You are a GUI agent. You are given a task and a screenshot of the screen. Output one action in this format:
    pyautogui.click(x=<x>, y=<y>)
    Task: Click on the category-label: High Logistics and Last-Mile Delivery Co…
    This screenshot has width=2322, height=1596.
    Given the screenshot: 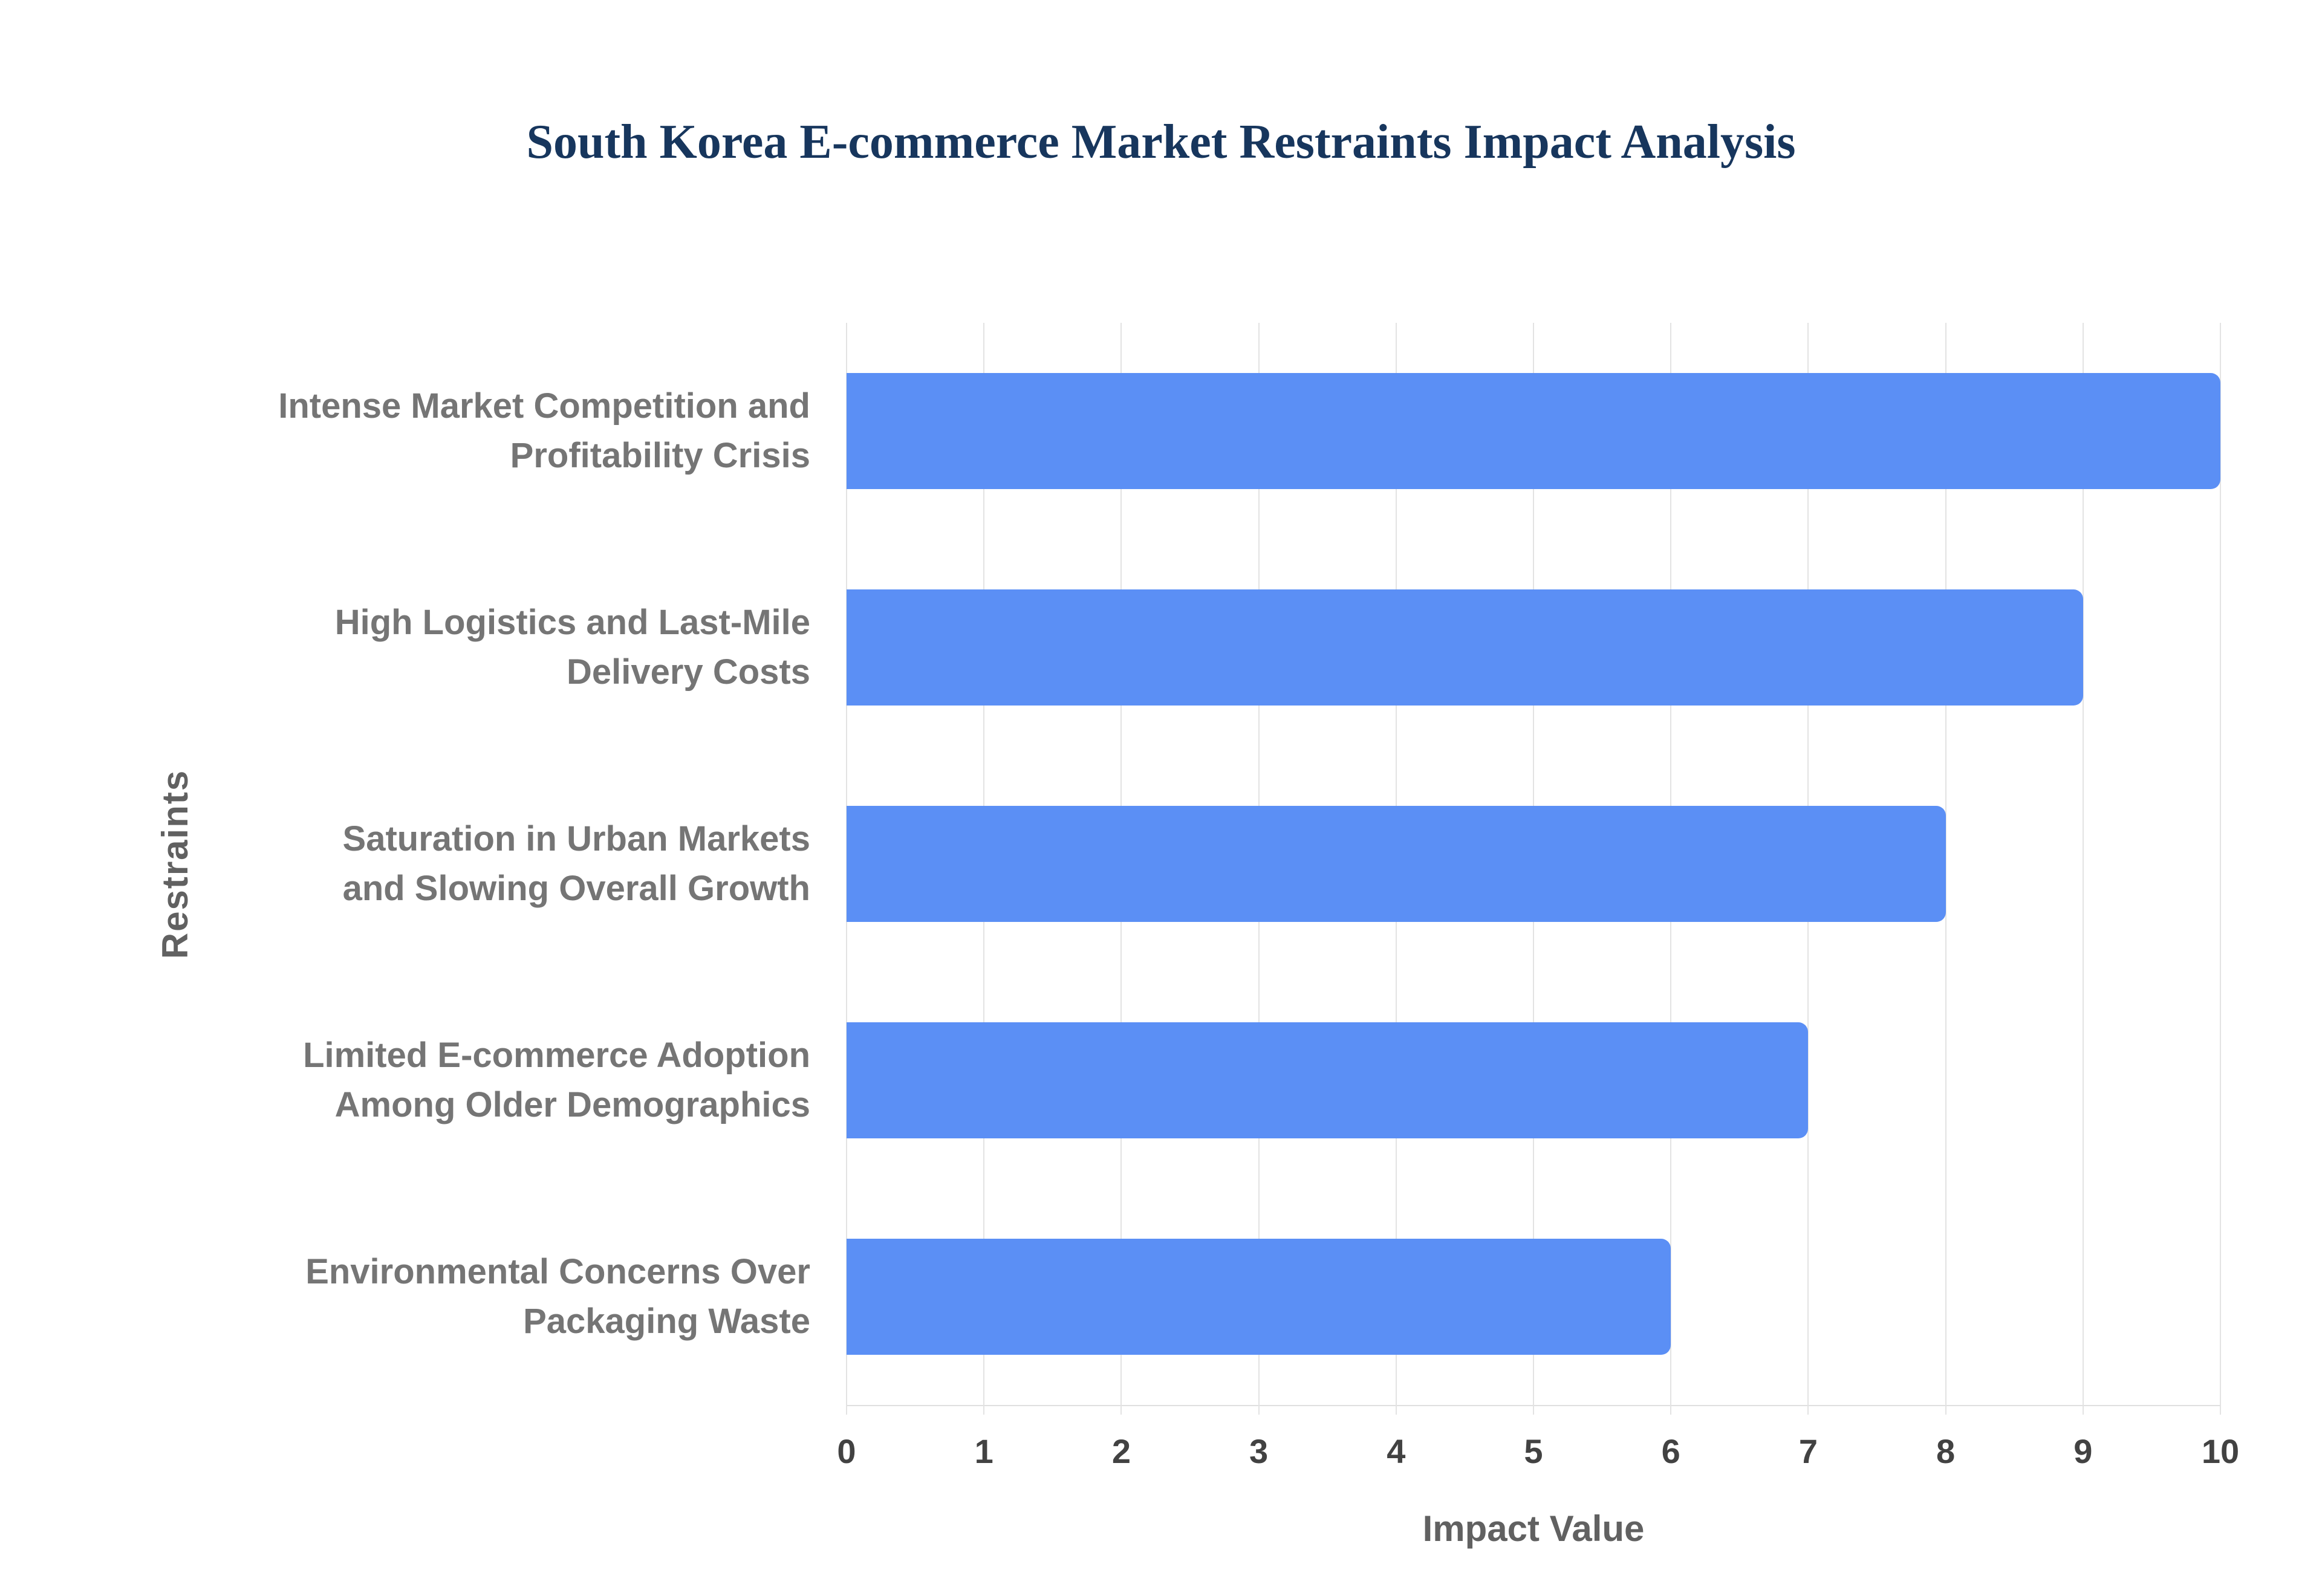 What is the action you would take?
    pyautogui.click(x=572, y=647)
    